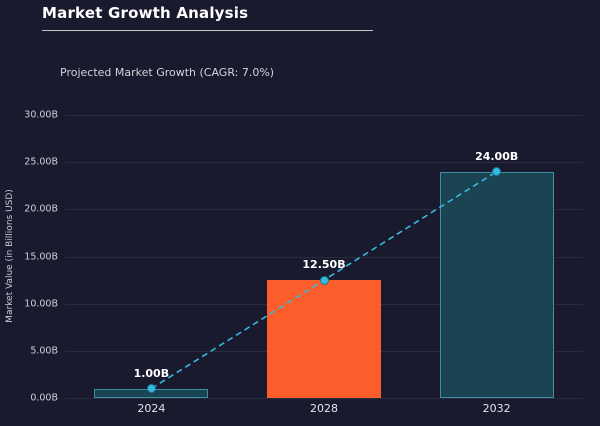 This screenshot has height=426, width=600. Describe the element at coordinates (44, 398) in the screenshot. I see `y-tick-label: 0.00B` at that location.